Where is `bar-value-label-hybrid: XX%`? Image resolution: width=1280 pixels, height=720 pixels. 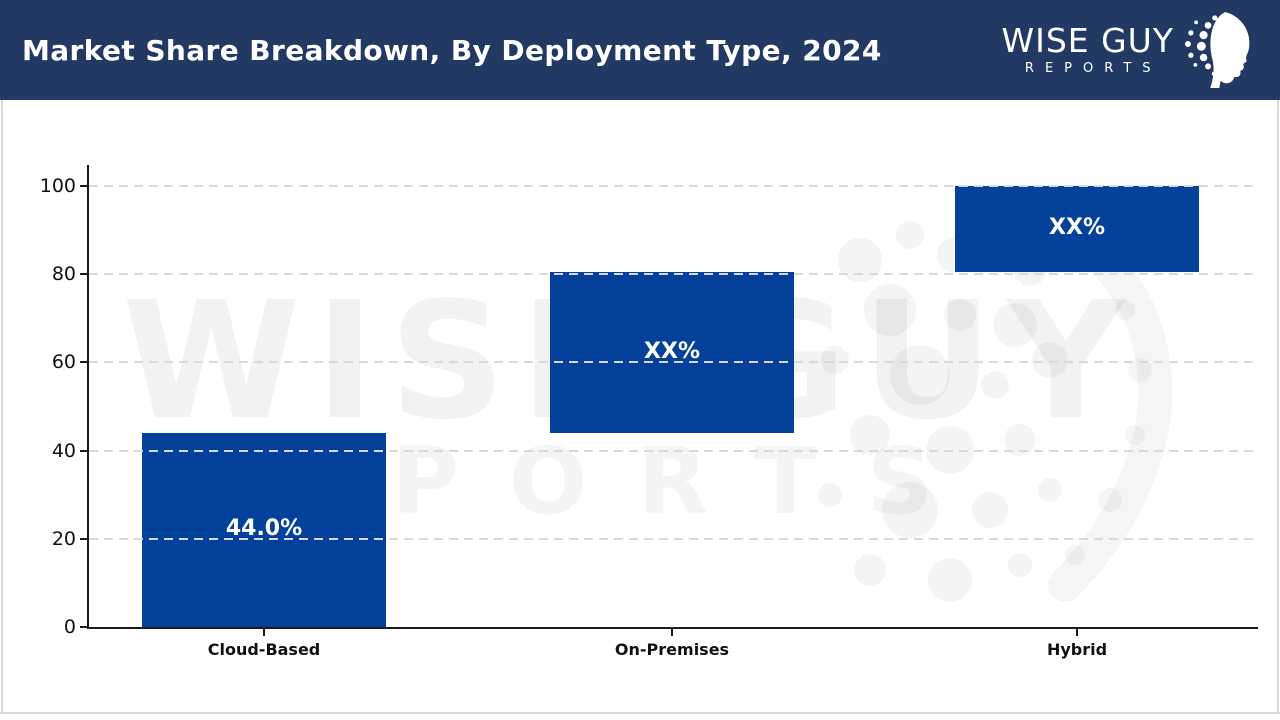
bar-value-label-hybrid: XX% is located at coordinates (1077, 227).